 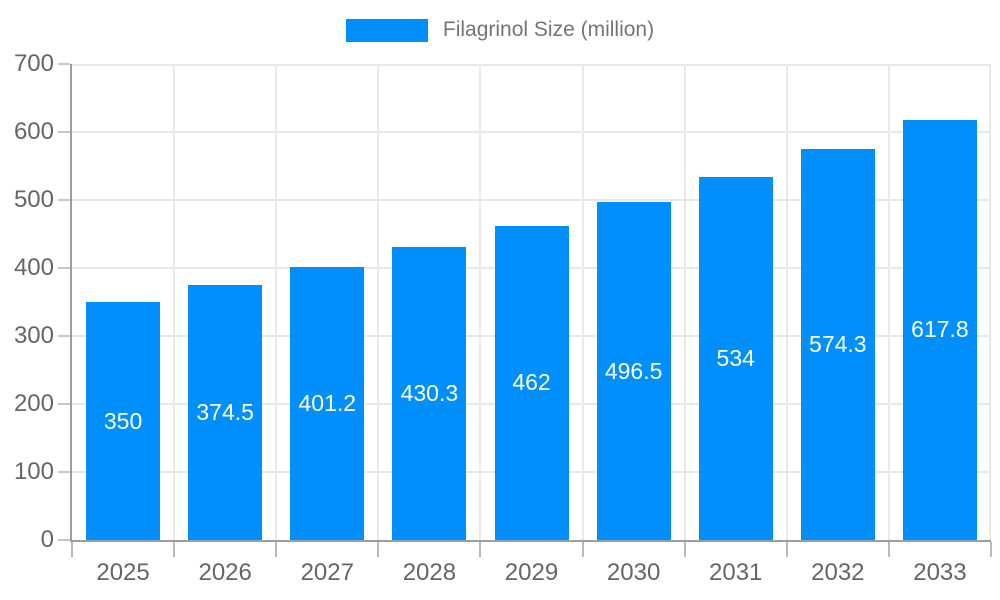 I want to click on legend-swatch, so click(x=386, y=30).